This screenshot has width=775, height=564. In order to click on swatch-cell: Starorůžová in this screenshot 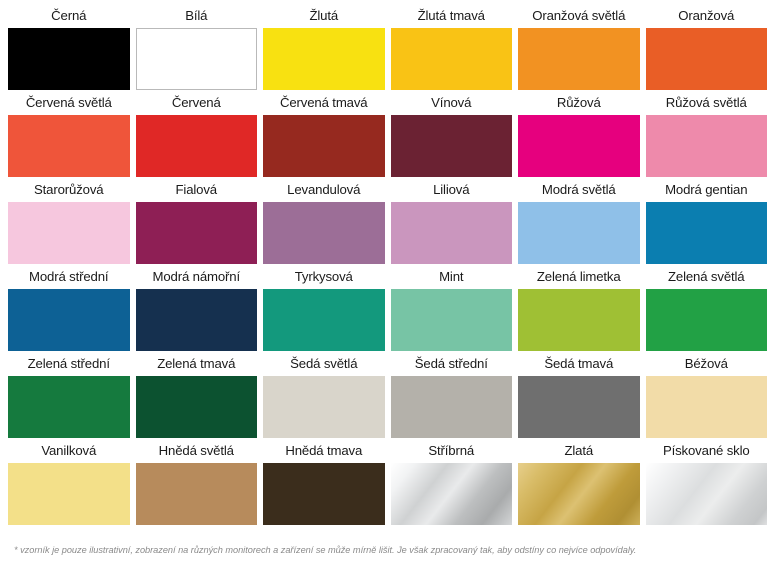, I will do `click(69, 223)`.